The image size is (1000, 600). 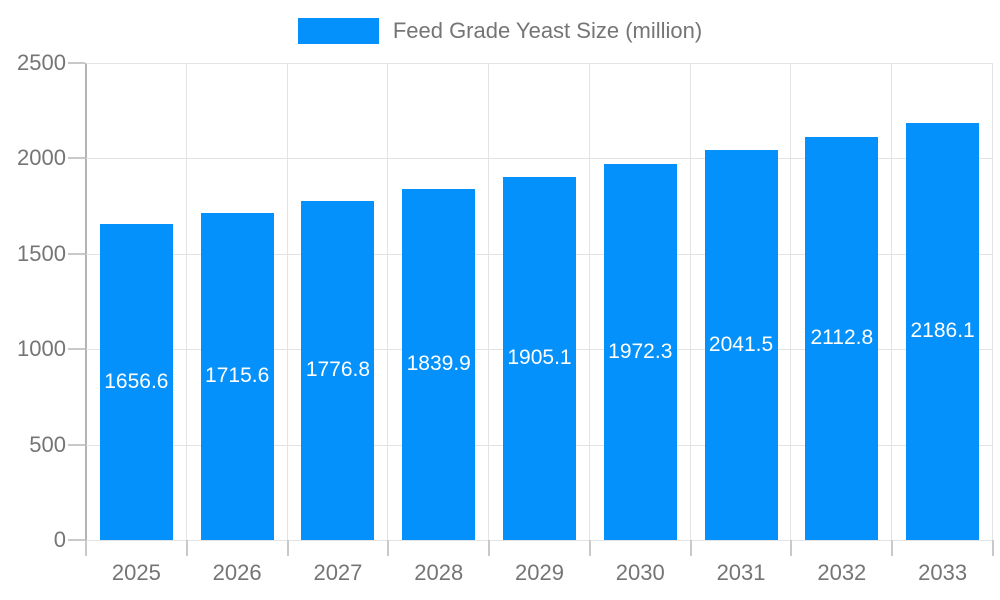 What do you see at coordinates (86, 309) in the screenshot?
I see `y-axis-line` at bounding box center [86, 309].